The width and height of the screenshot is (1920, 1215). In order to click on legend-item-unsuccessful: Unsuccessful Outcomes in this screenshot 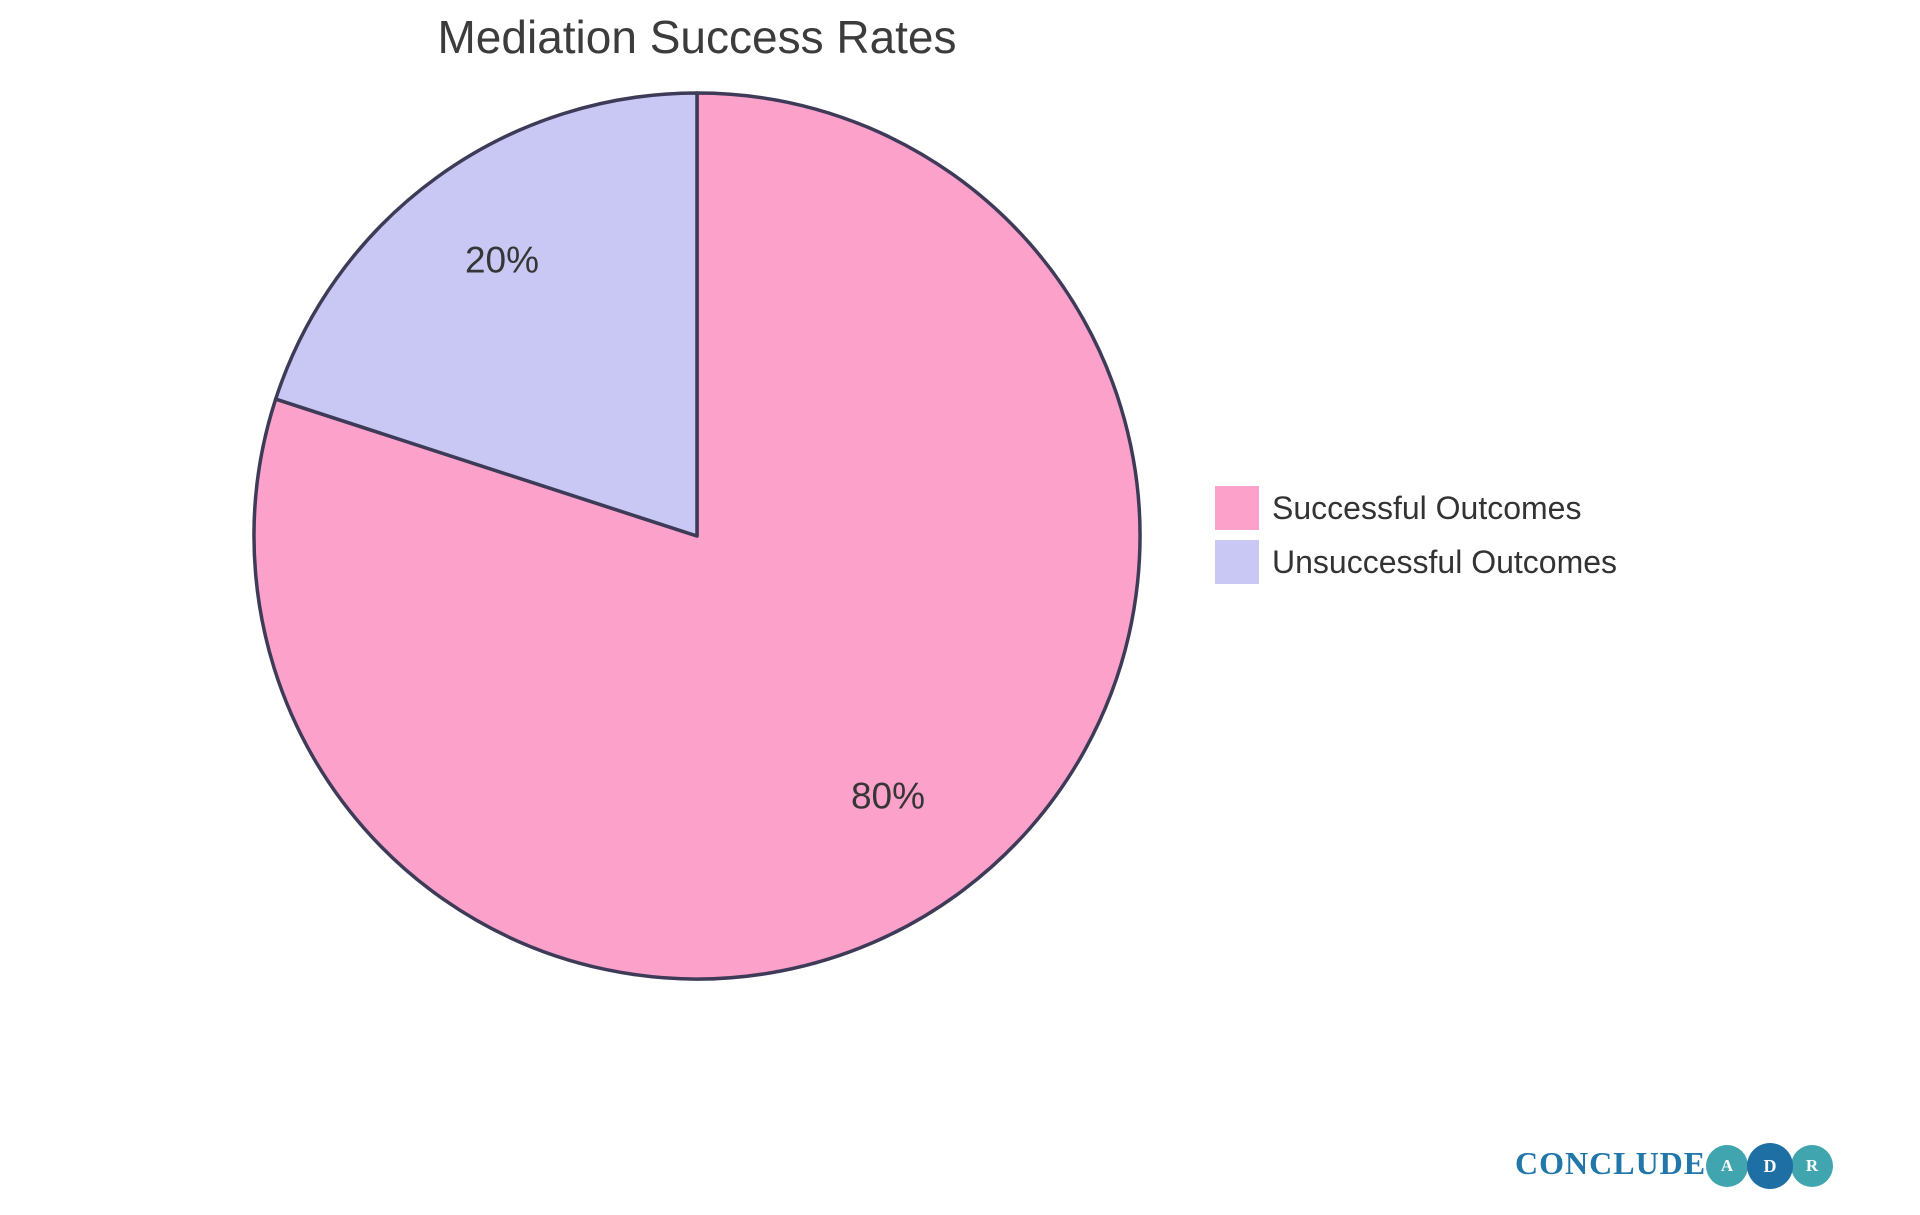, I will do `click(1416, 562)`.